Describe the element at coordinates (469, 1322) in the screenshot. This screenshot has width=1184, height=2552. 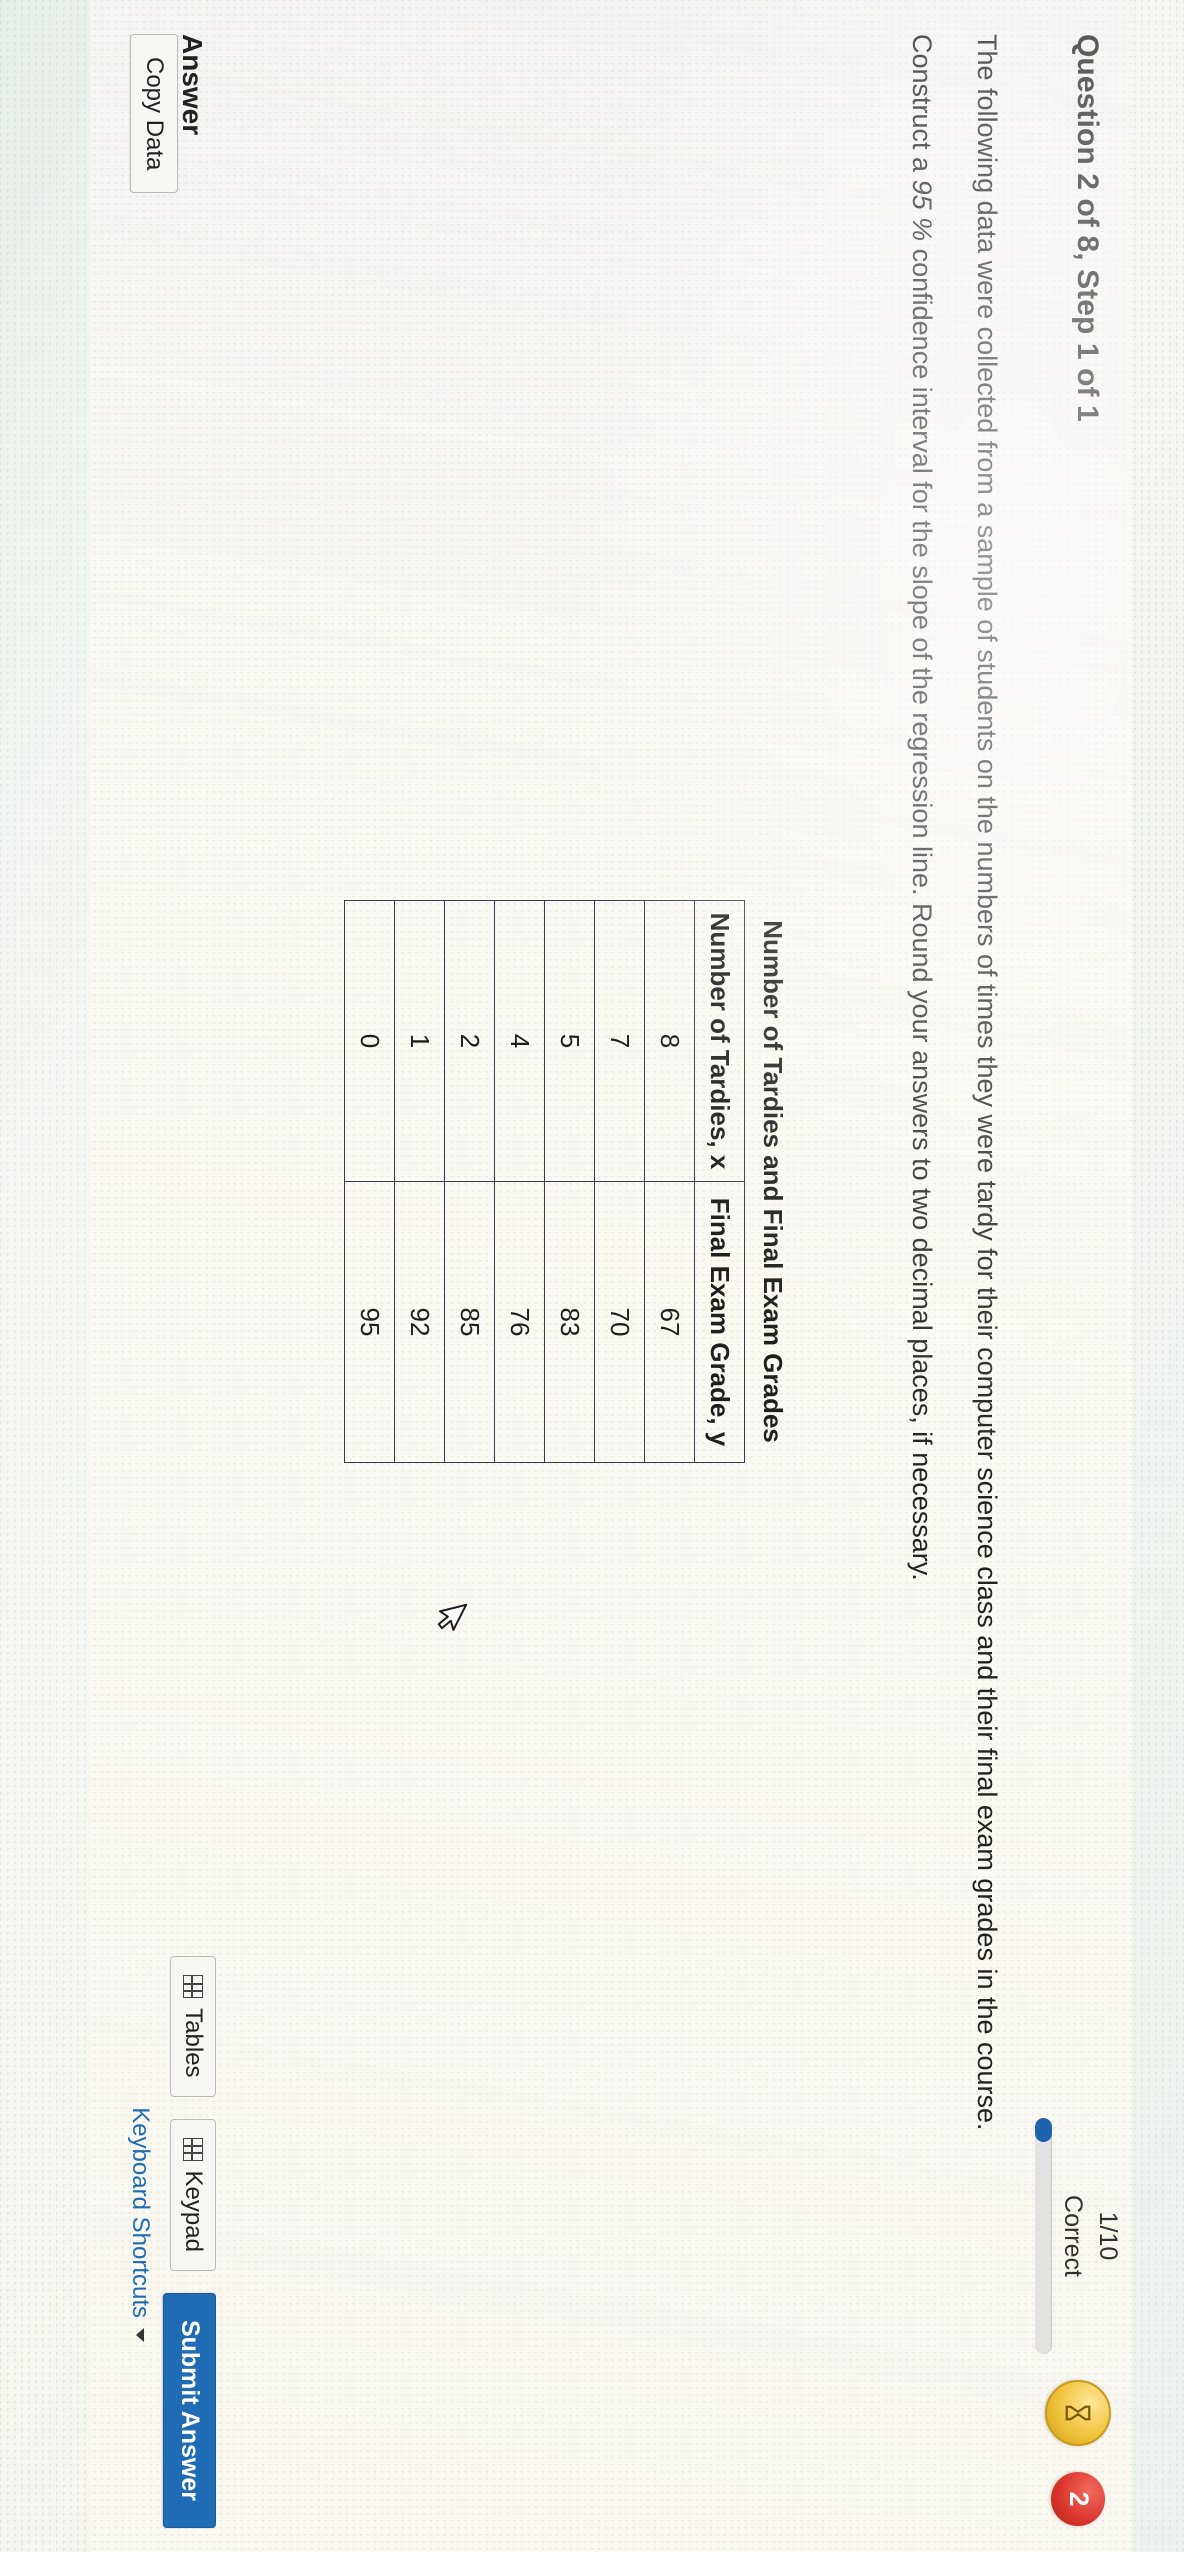
I see `cell-y: 85` at that location.